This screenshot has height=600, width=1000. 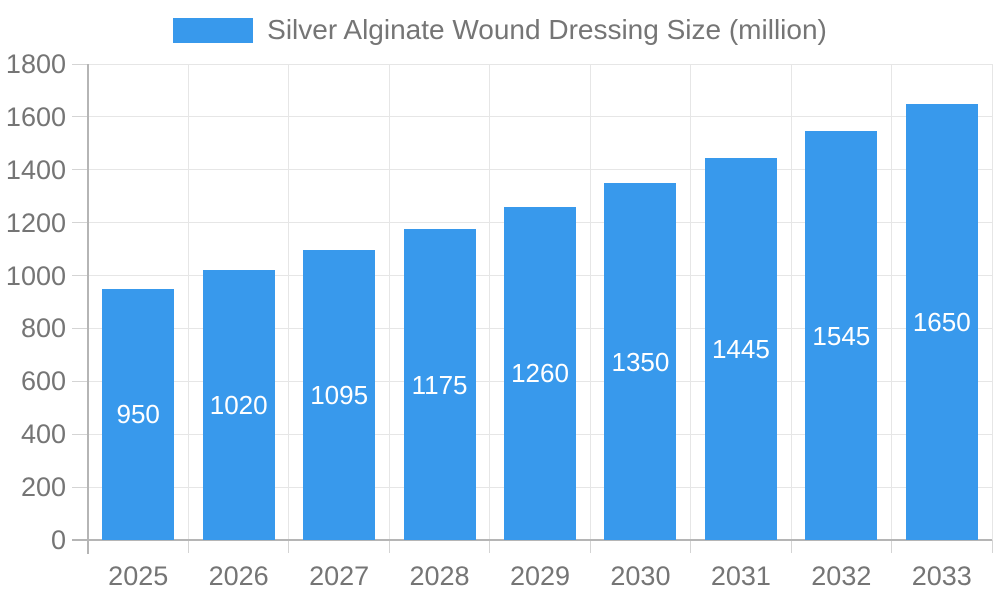 I want to click on y-tick-label: 1000, so click(x=35, y=275).